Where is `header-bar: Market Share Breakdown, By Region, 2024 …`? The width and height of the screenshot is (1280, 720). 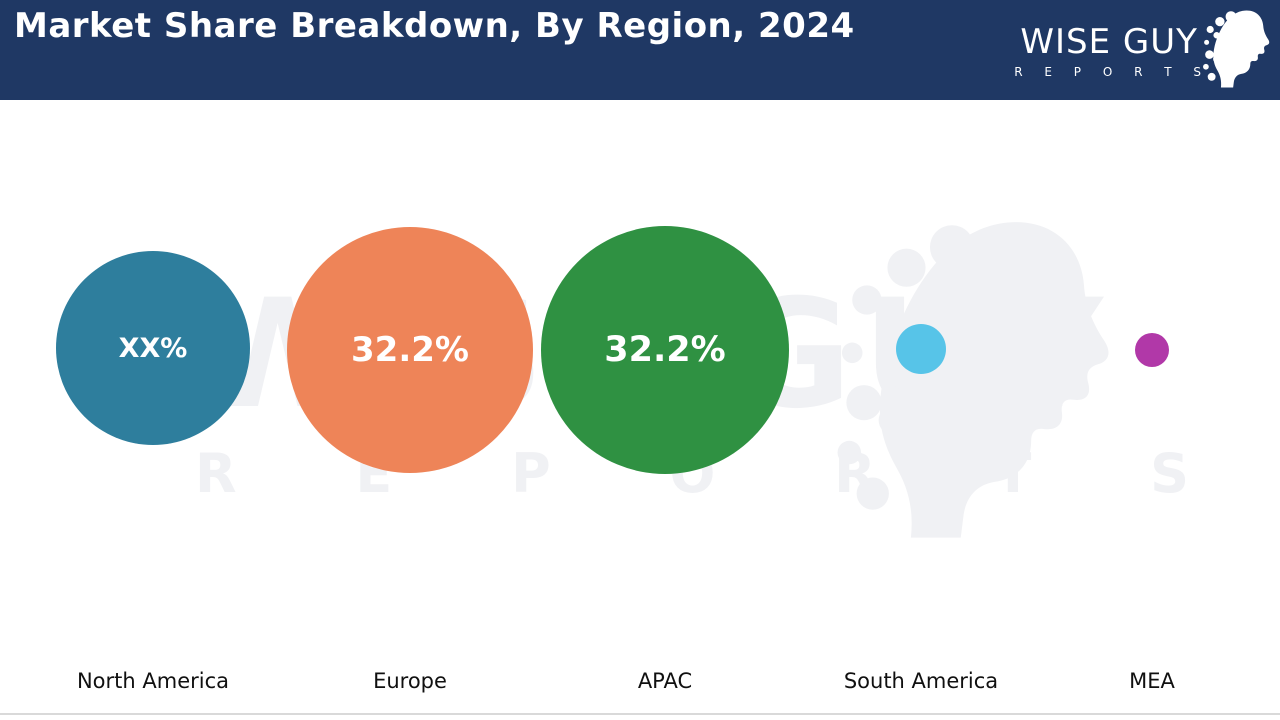
header-bar: Market Share Breakdown, By Region, 2024 … is located at coordinates (640, 50).